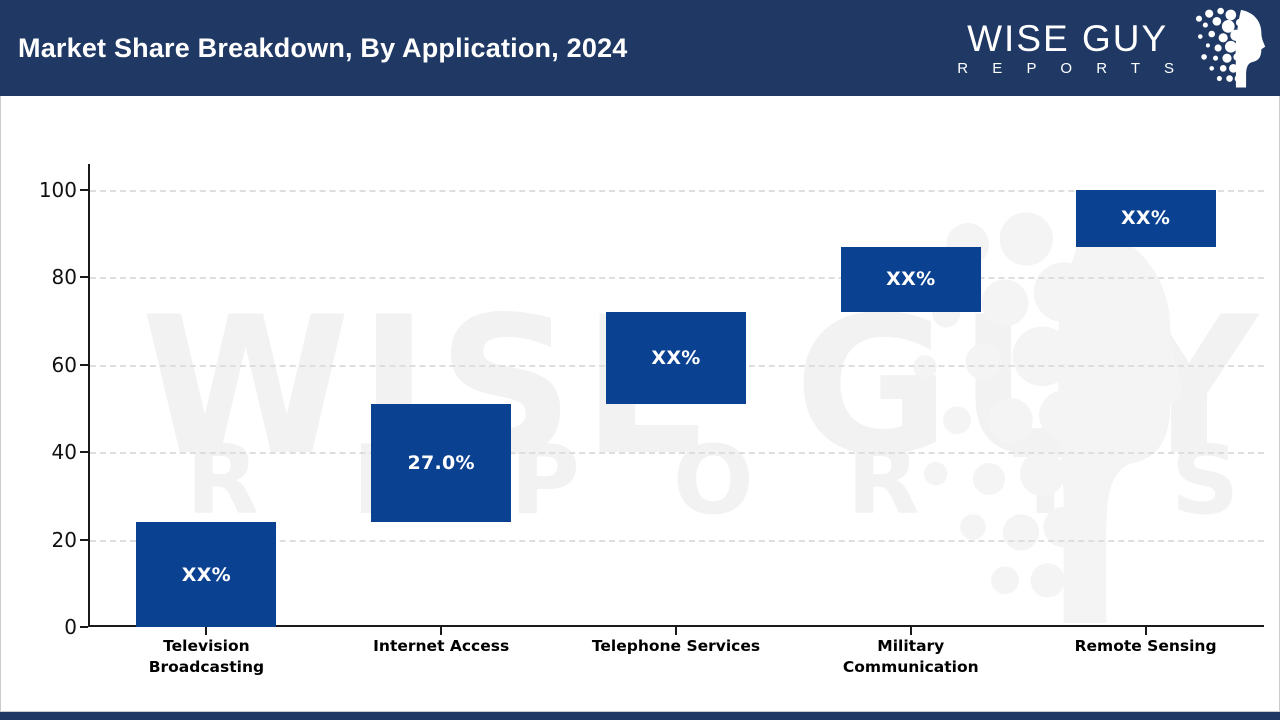 This screenshot has width=1280, height=720. What do you see at coordinates (64, 539) in the screenshot?
I see `y-tick-label-20: 20` at bounding box center [64, 539].